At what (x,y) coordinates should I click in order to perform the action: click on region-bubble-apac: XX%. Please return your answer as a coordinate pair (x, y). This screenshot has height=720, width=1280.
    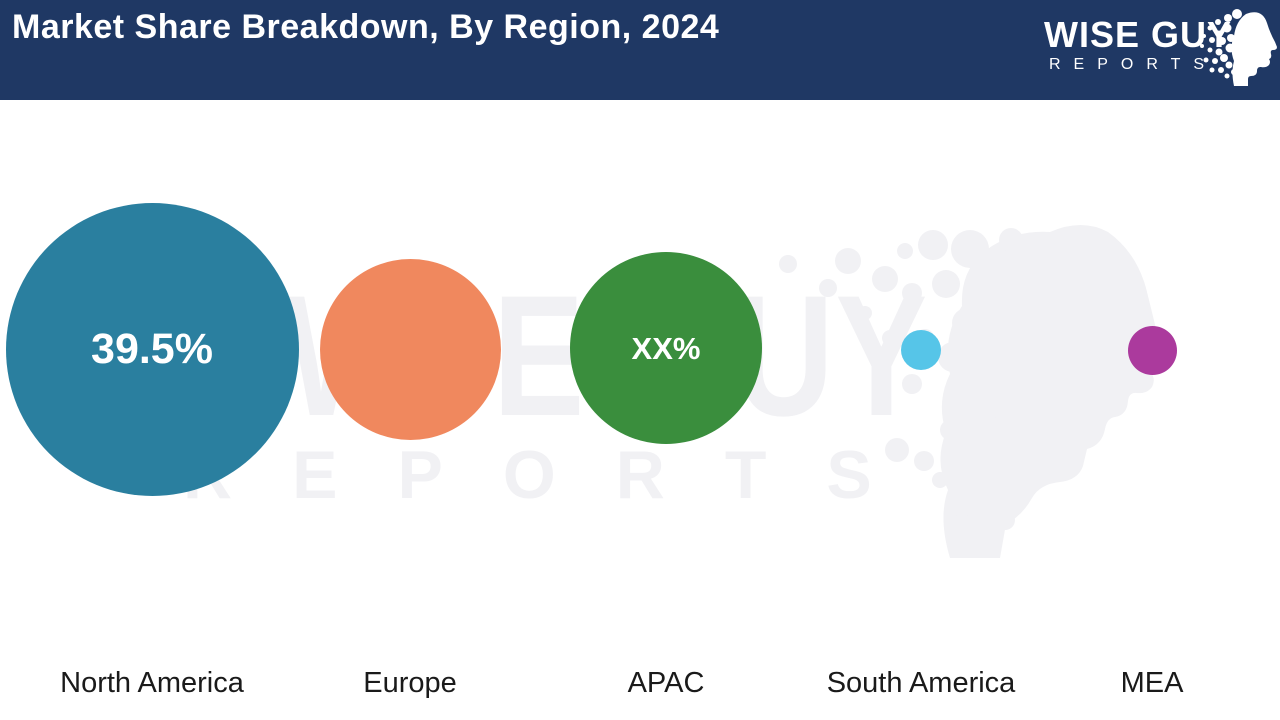
    Looking at the image, I should click on (666, 348).